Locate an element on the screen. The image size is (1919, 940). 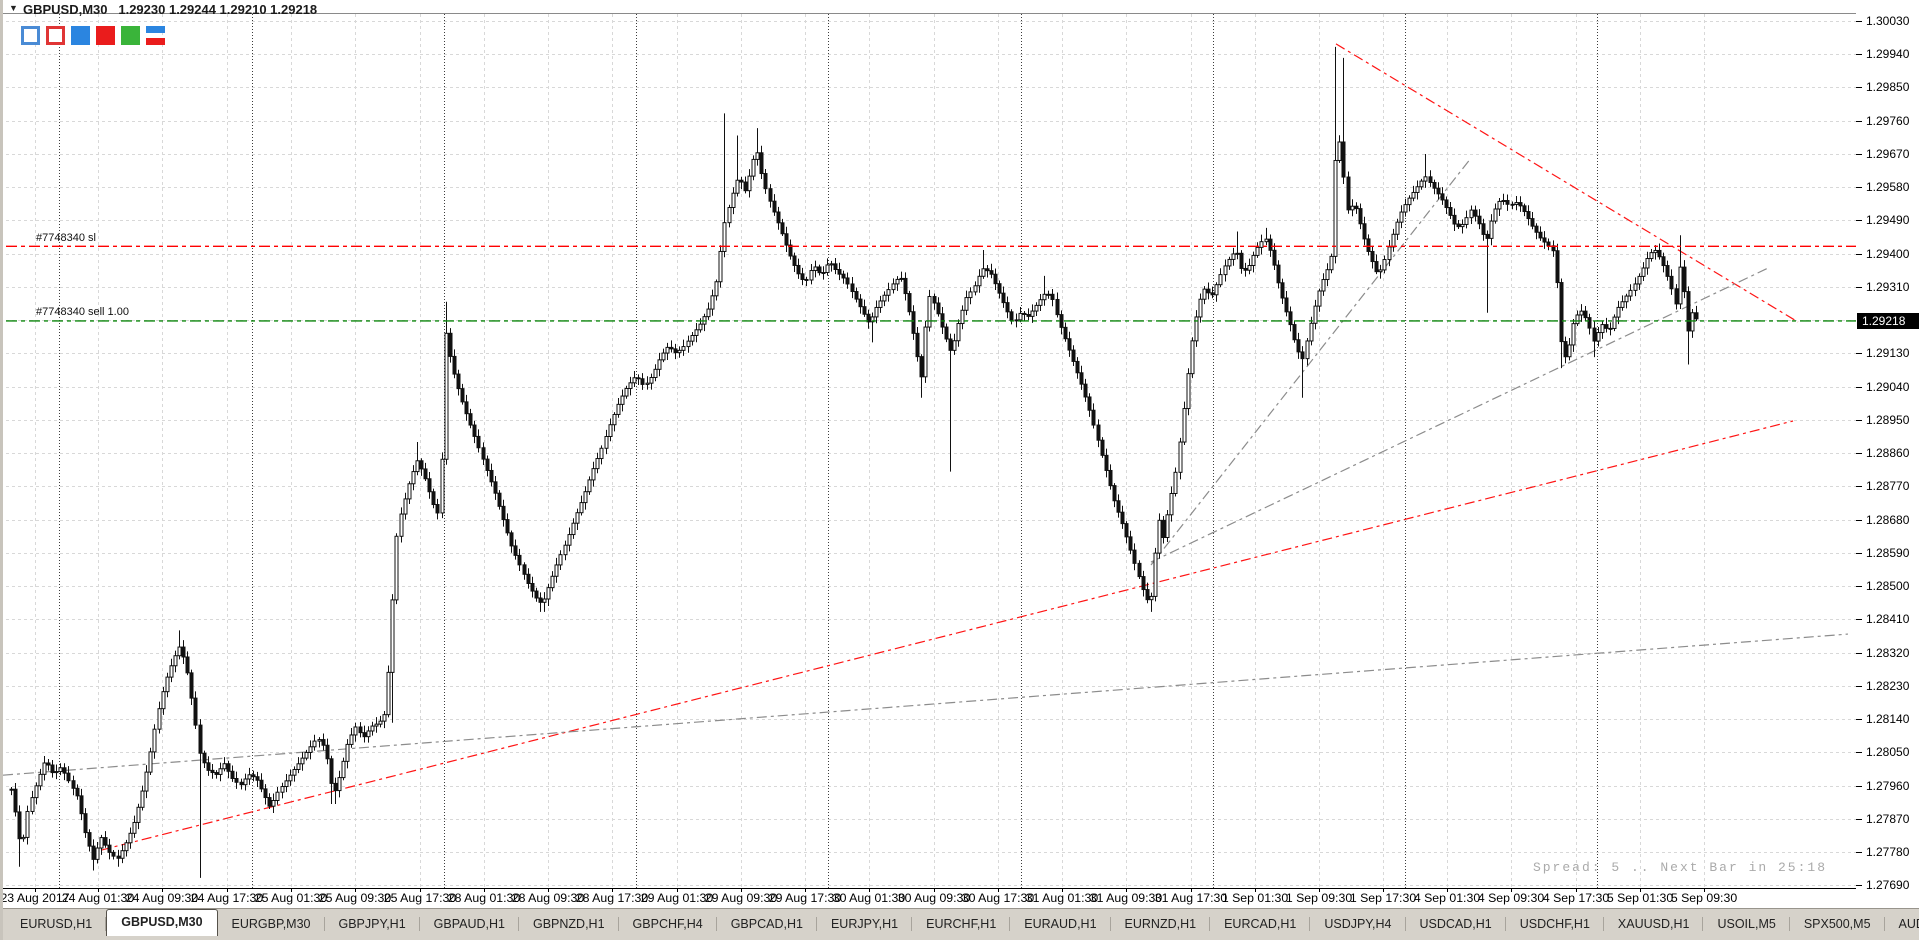
tab-gbpusd-m30: GBPUSD,M30 is located at coordinates (162, 922).